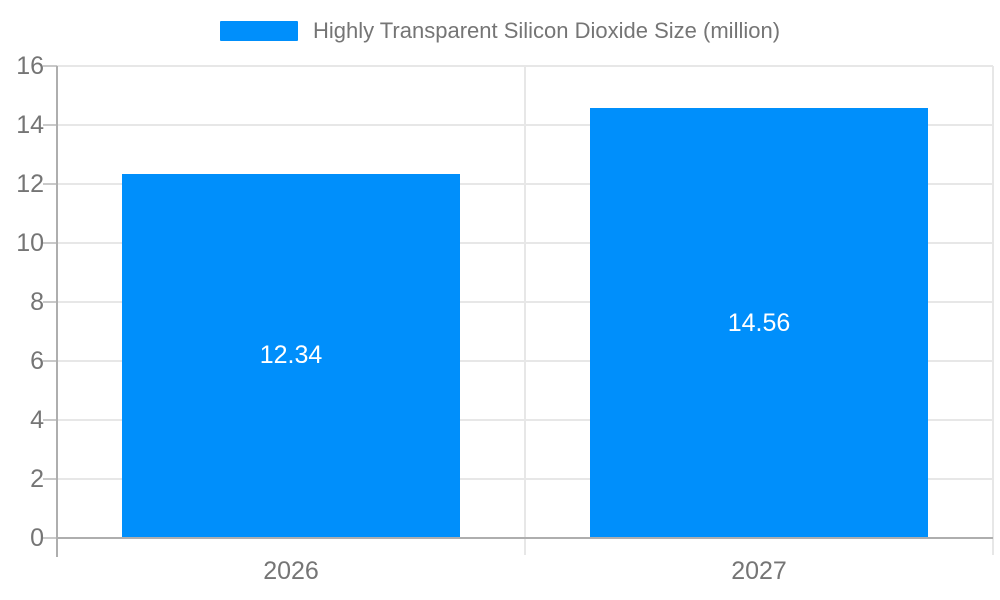 The width and height of the screenshot is (1000, 600). I want to click on bar-value-label: 12.34, so click(291, 355).